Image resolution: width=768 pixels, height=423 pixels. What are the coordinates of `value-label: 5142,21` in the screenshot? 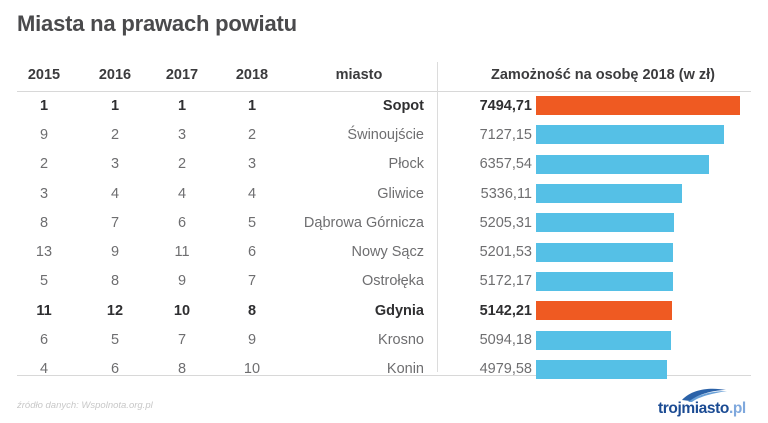 It's located at (505, 310).